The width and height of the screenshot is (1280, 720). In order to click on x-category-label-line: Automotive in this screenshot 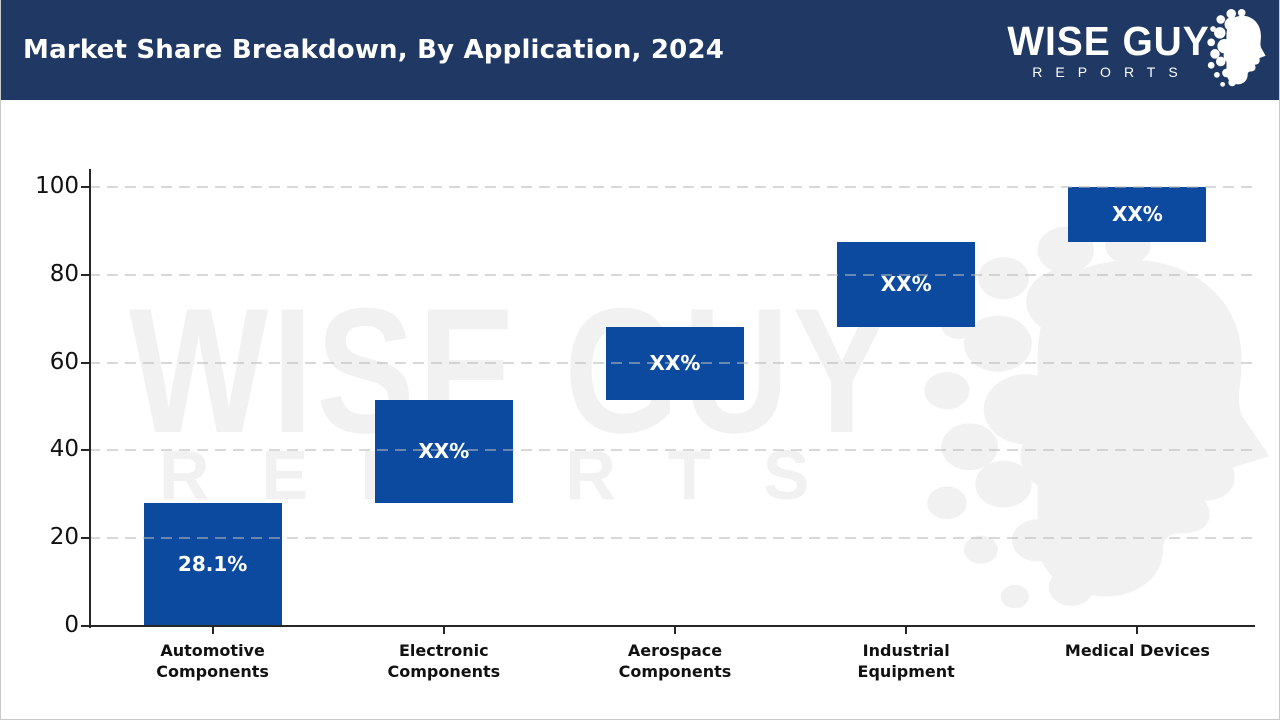, I will do `click(212, 650)`.